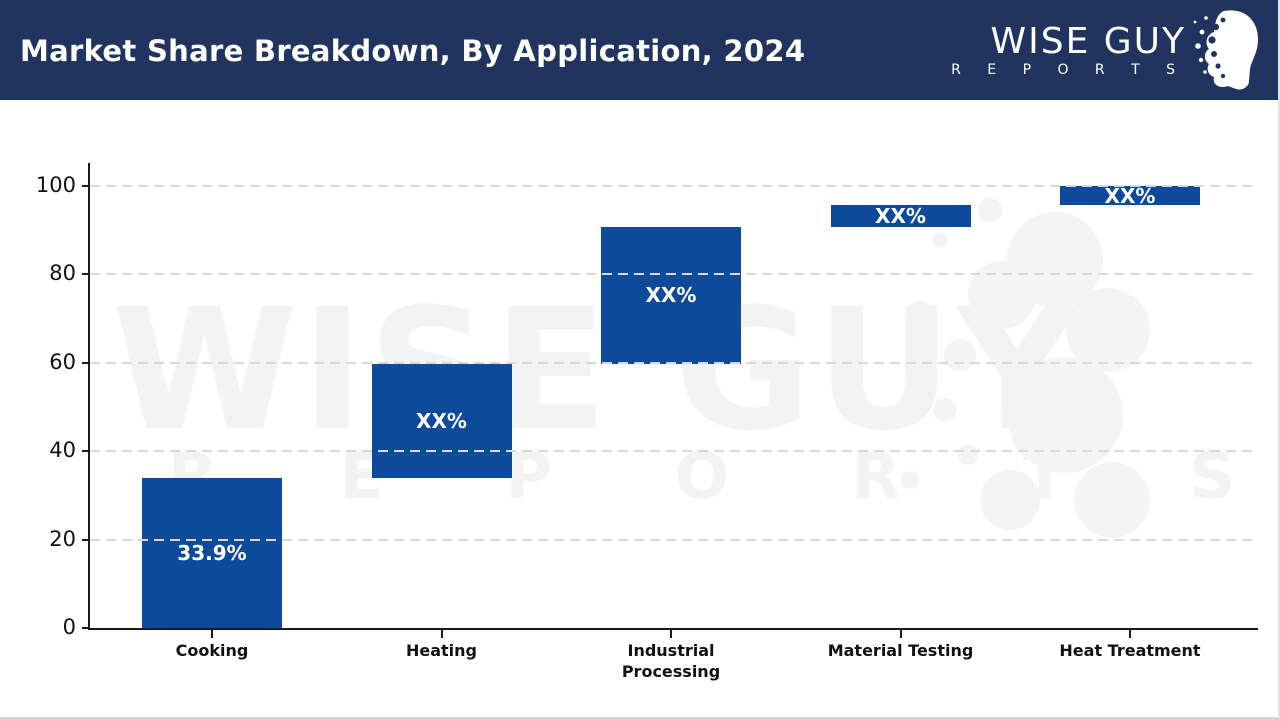 Image resolution: width=1280 pixels, height=720 pixels. I want to click on y-tick-label-0: 0, so click(69, 627).